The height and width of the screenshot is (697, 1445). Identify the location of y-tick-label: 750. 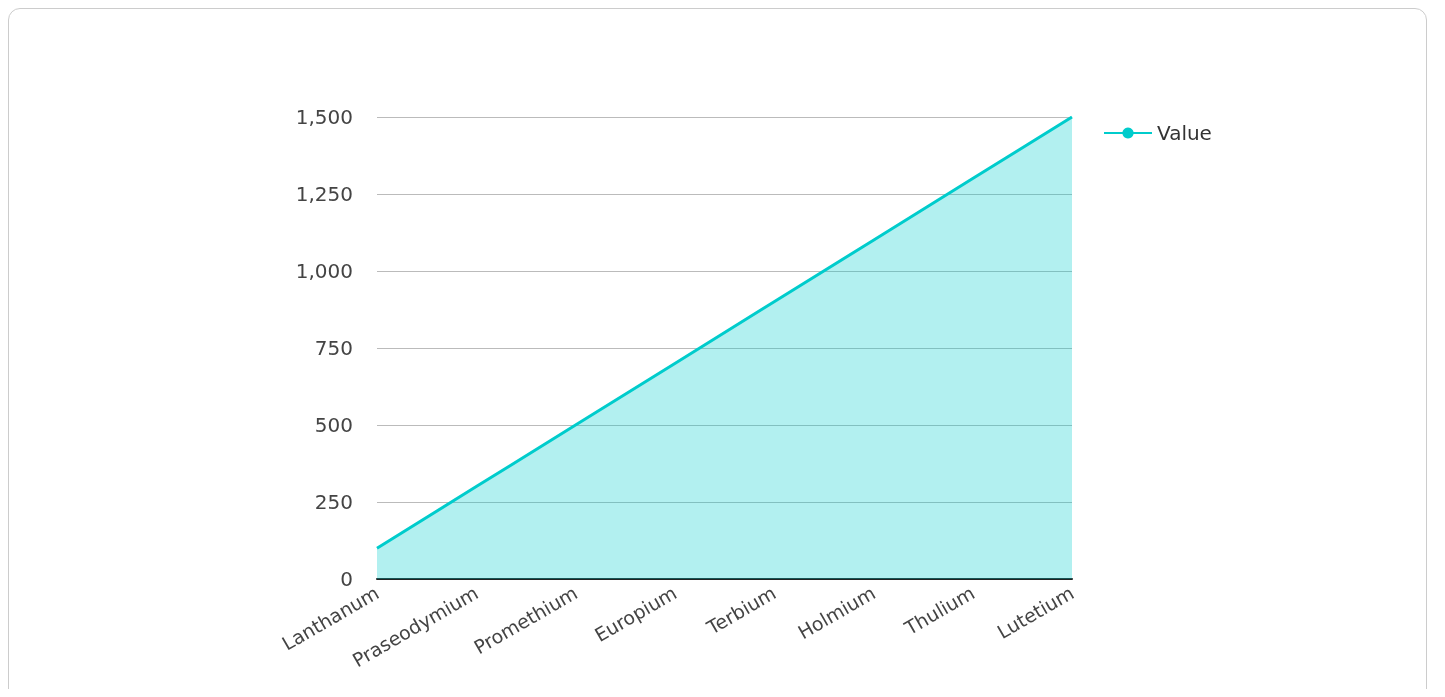
(333, 348).